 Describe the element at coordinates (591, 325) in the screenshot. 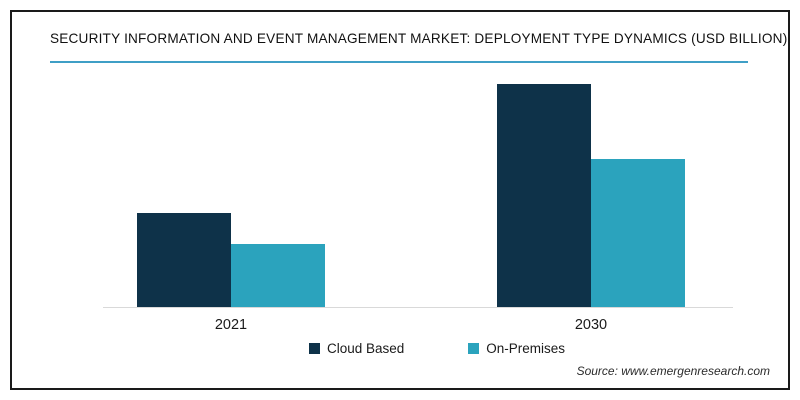

I see `x-axis-label-2030: 2030` at that location.